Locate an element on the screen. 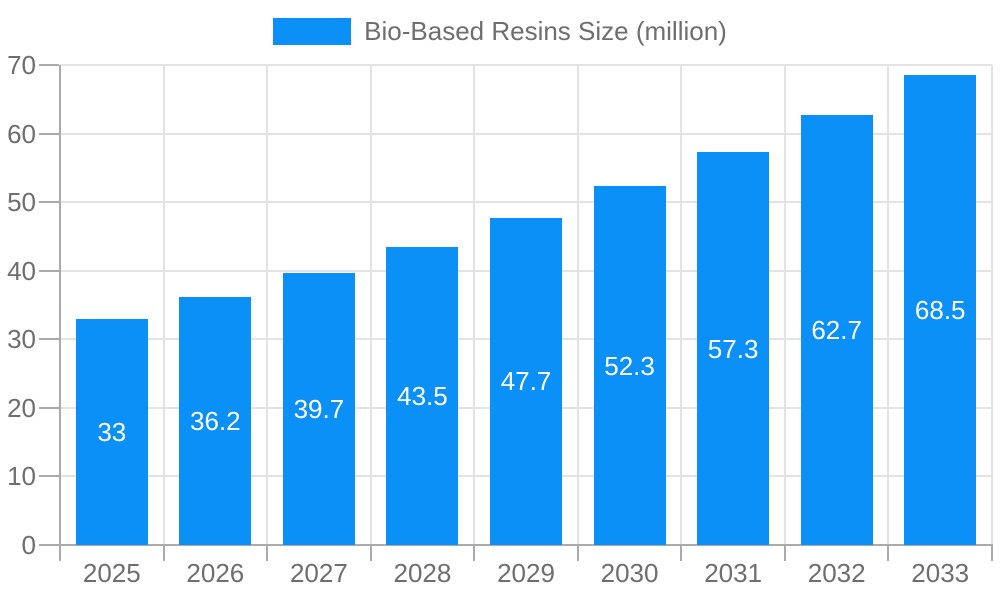 Image resolution: width=1000 pixels, height=600 pixels. bar-value-label: 57.3 is located at coordinates (733, 348).